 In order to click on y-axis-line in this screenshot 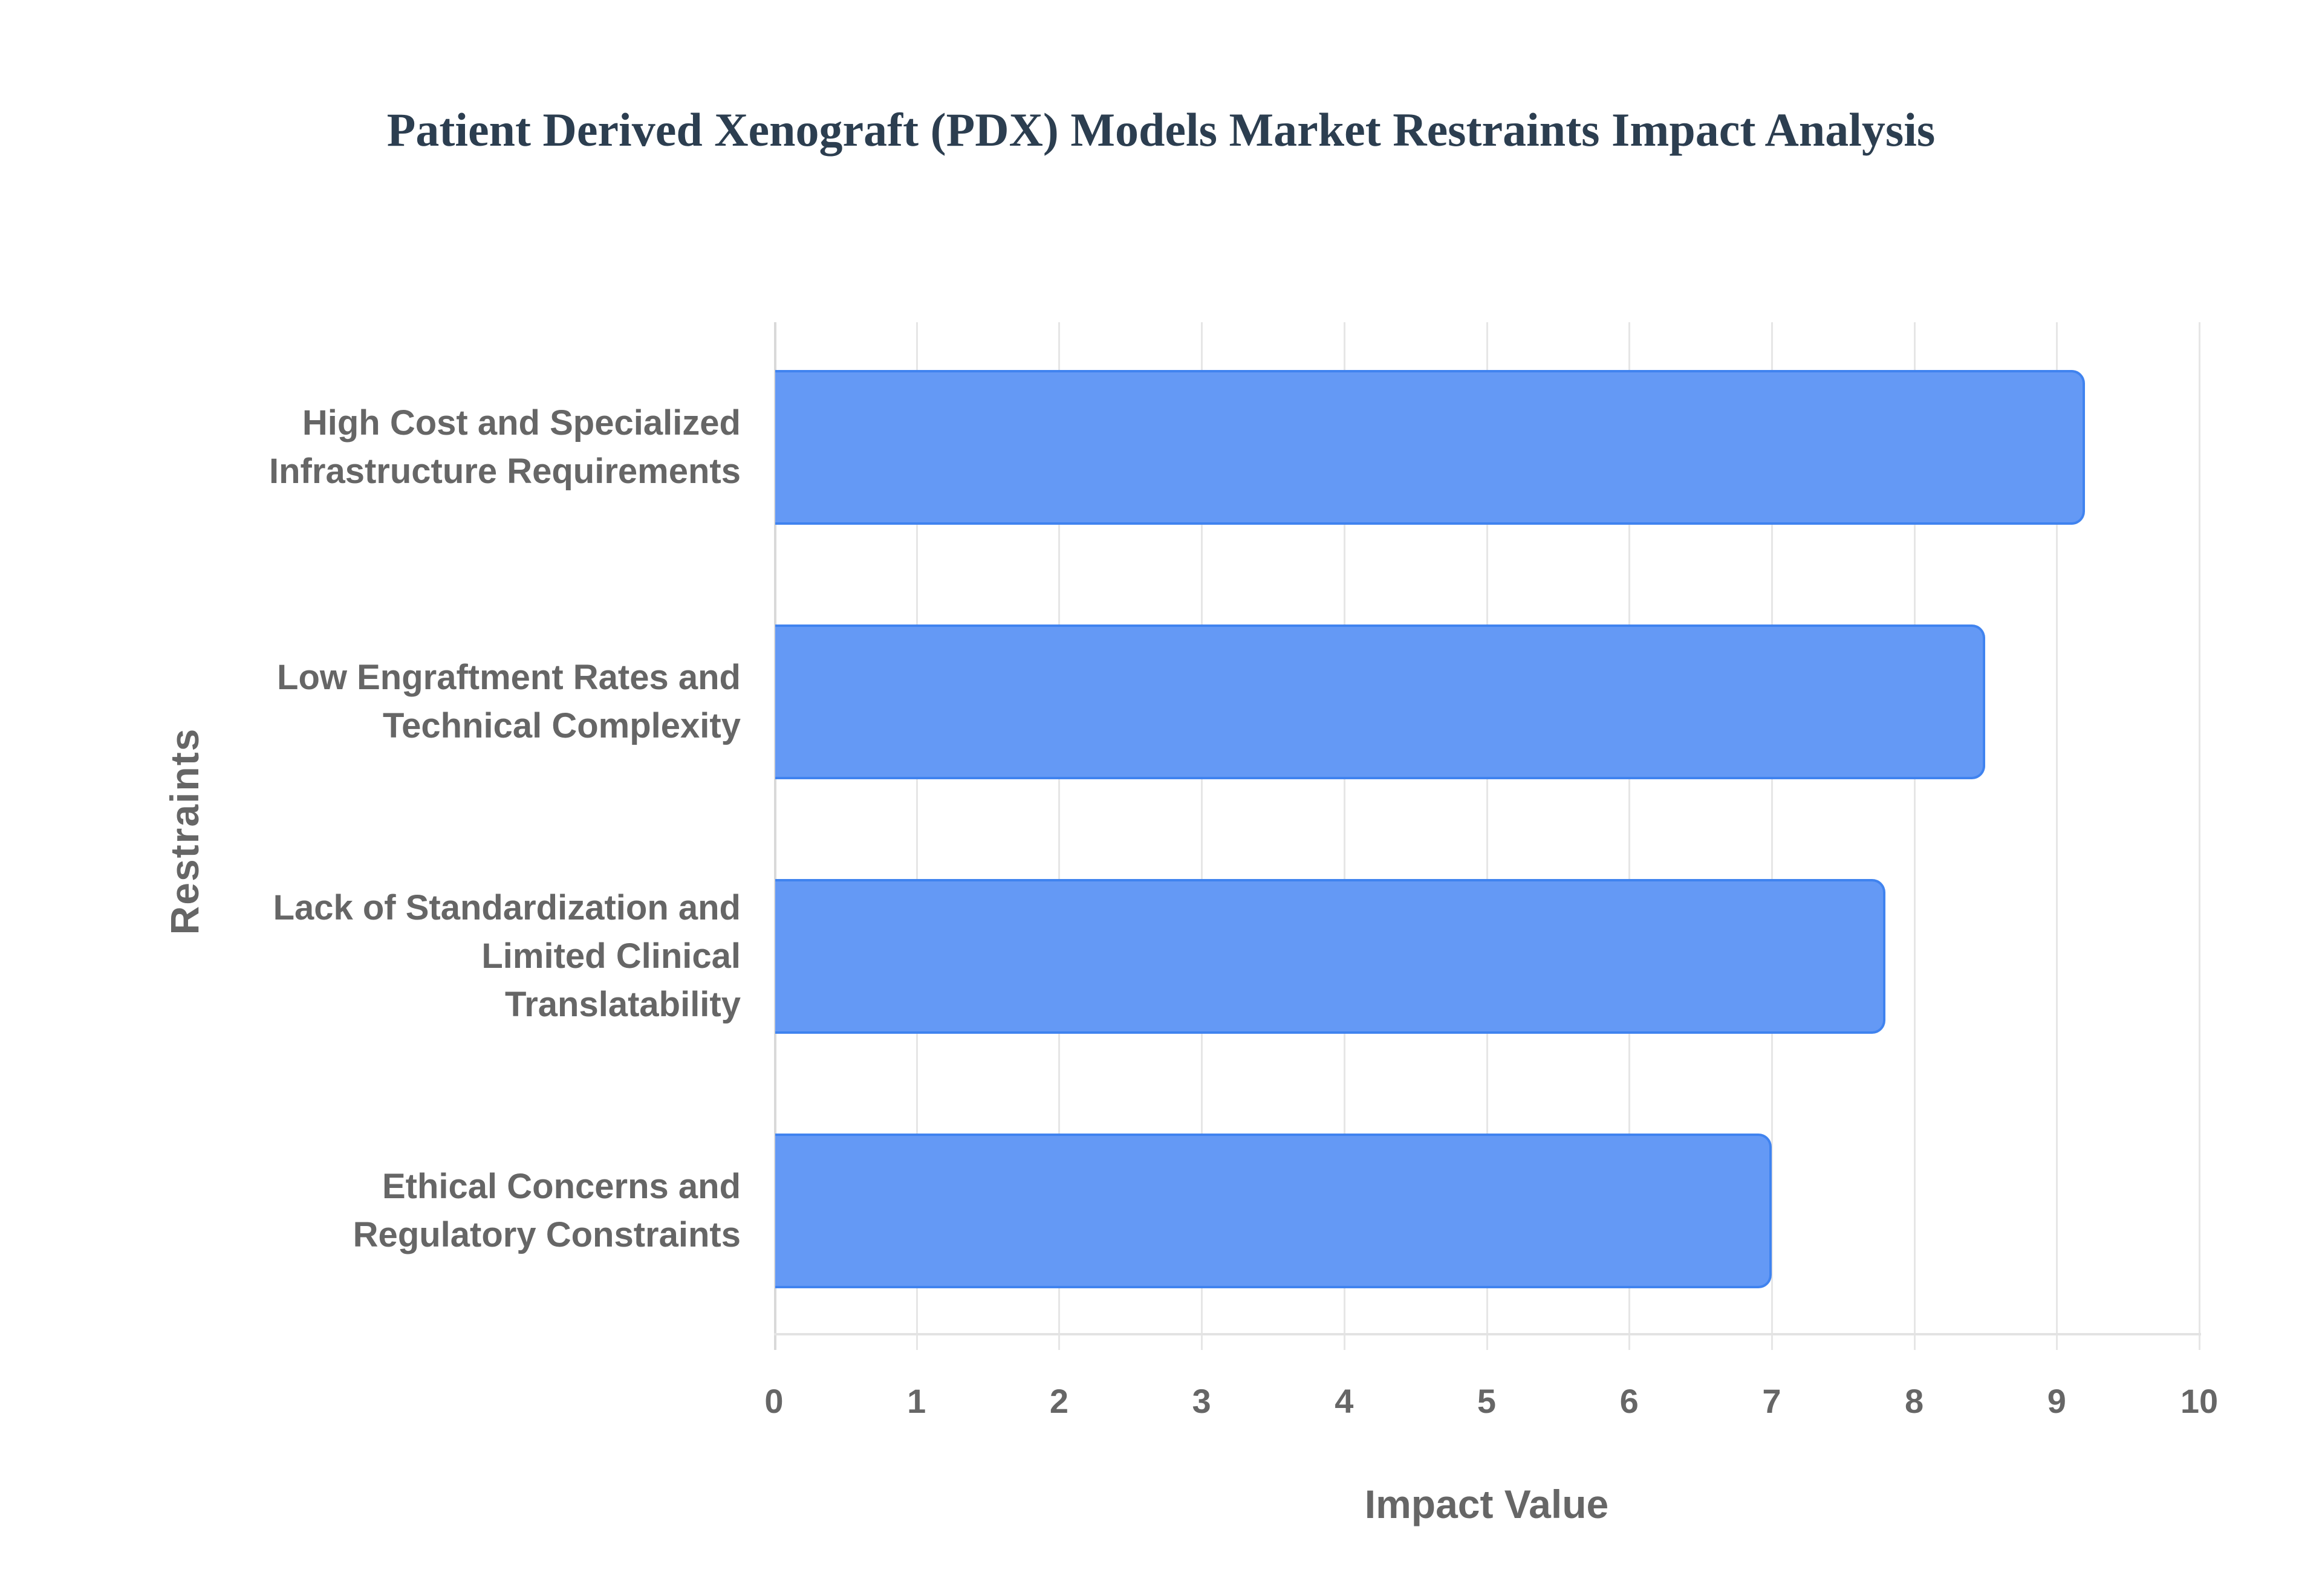, I will do `click(775, 836)`.